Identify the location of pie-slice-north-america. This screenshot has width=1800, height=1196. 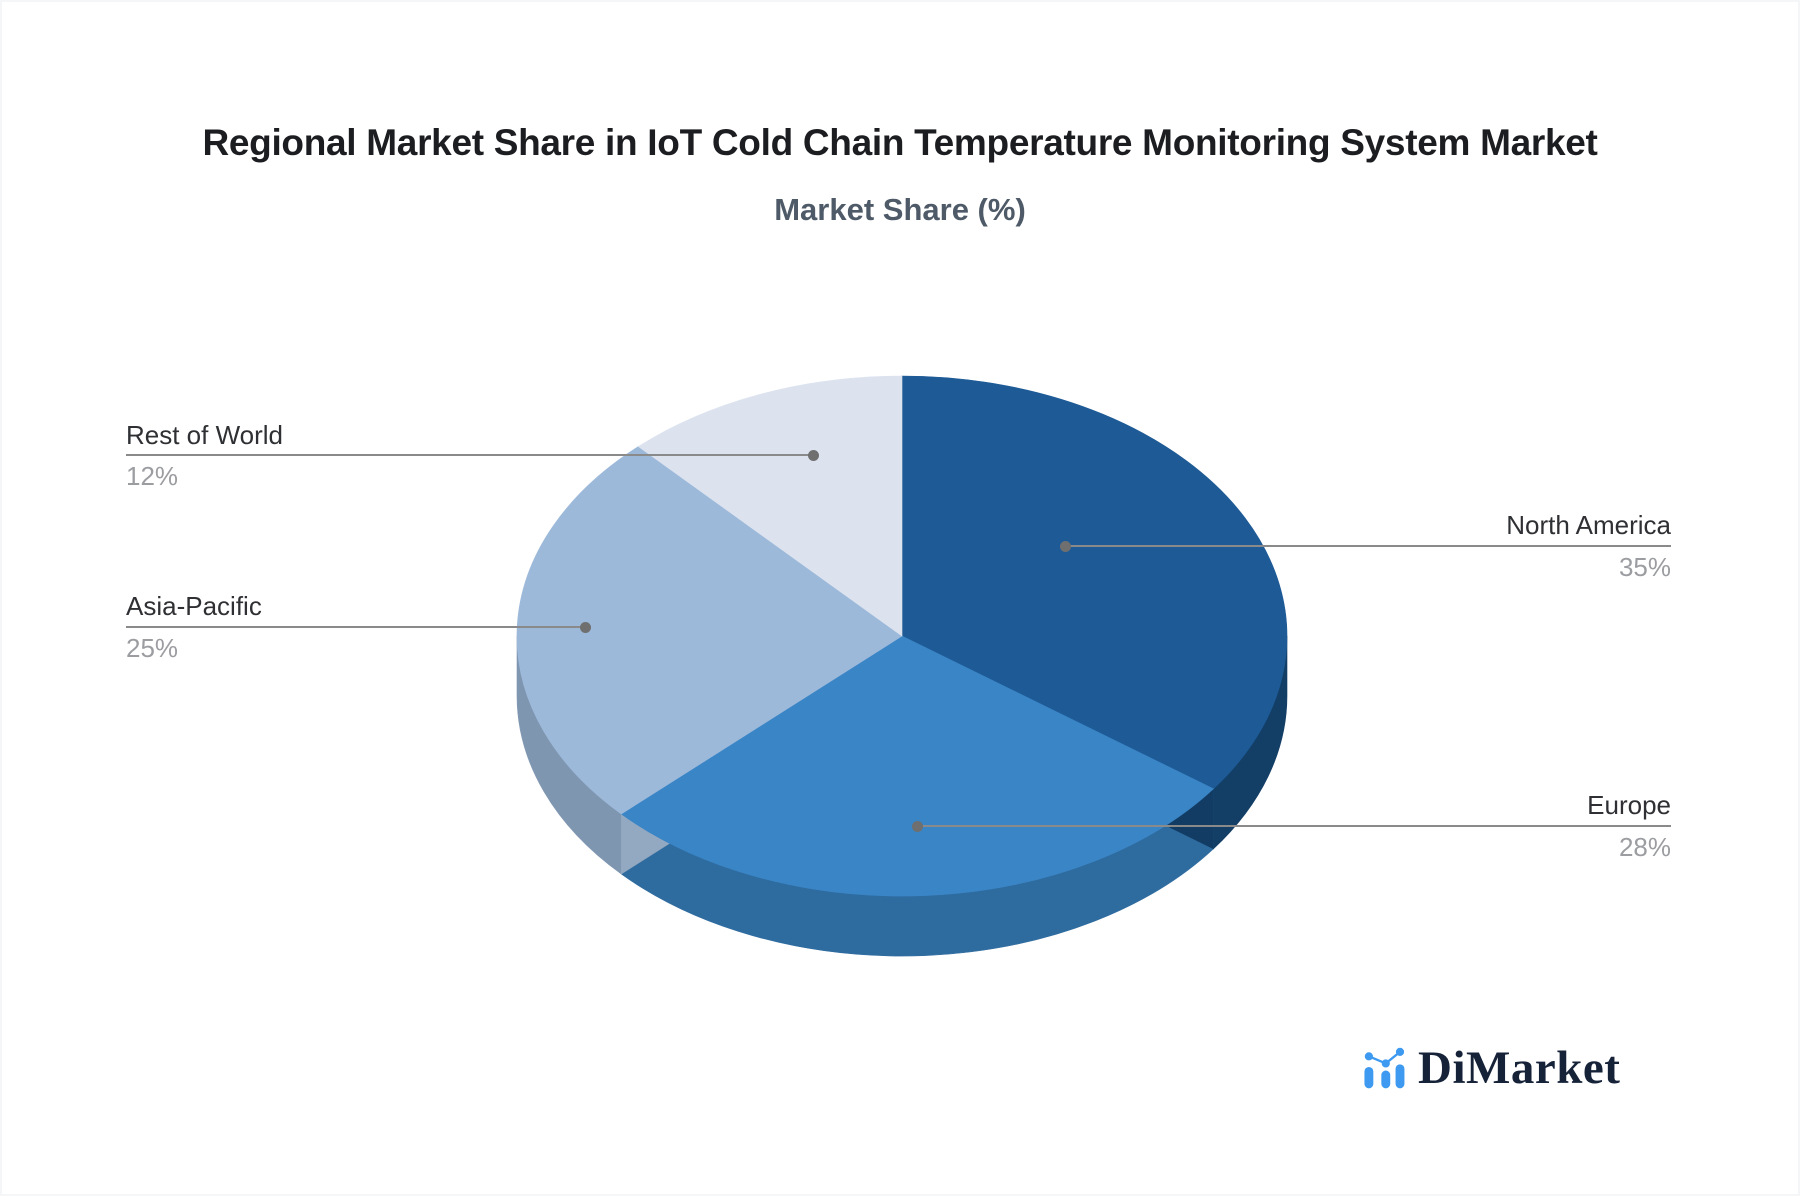
(1094, 582).